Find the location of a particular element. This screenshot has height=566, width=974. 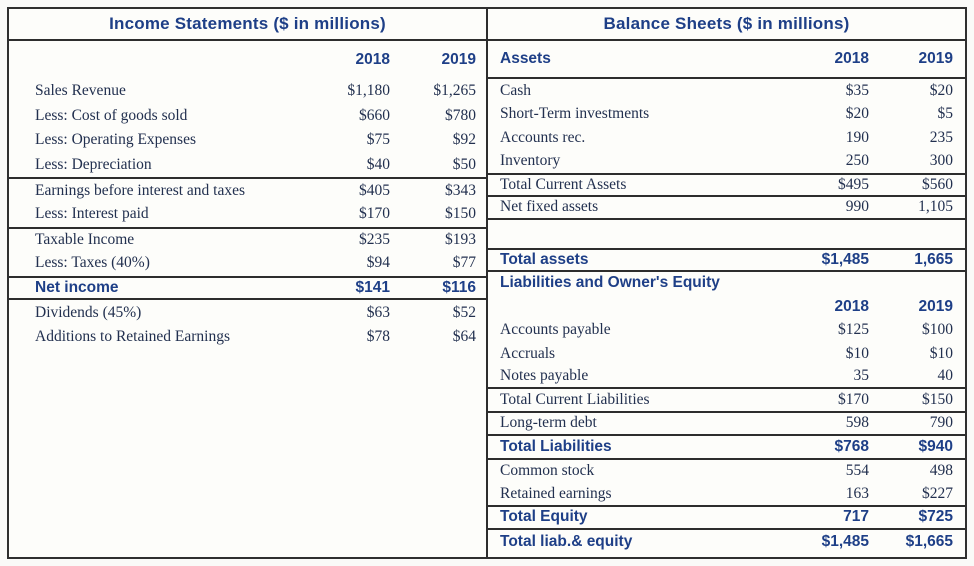

row-label: Notes payable is located at coordinates (544, 376).